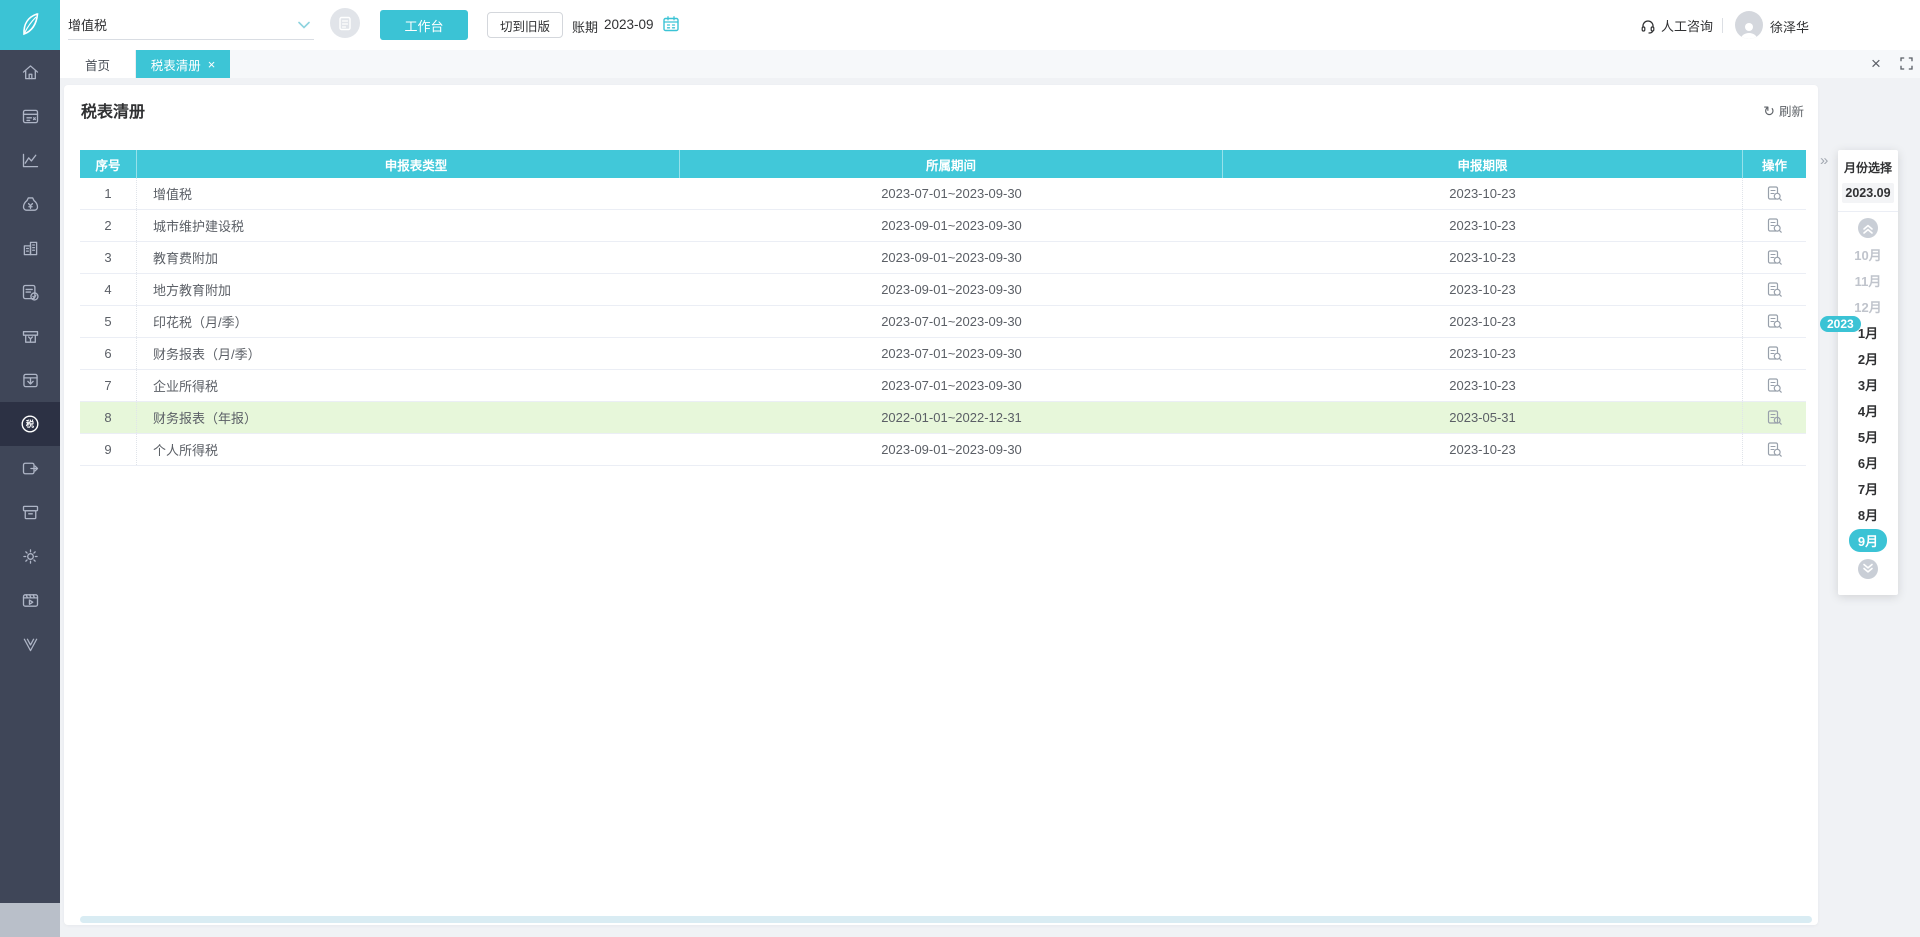 The height and width of the screenshot is (937, 1920). Describe the element at coordinates (990, 64) in the screenshot. I see `tabbar: 首页 税表清册 × ×` at that location.